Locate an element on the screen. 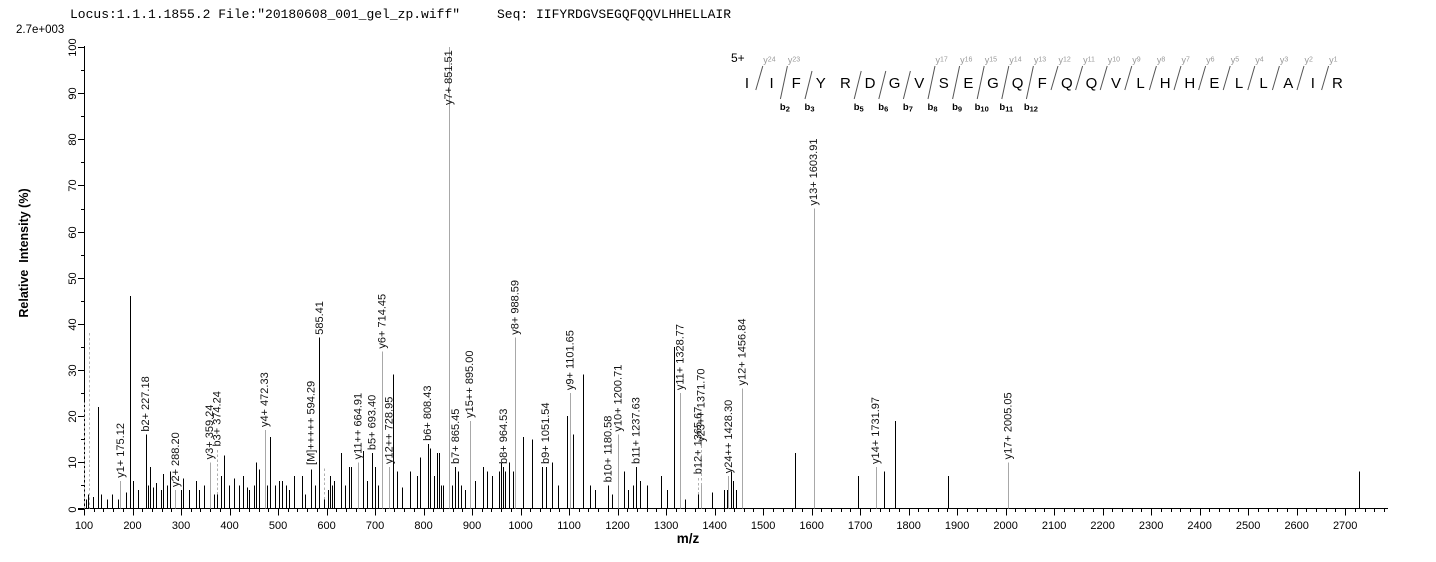 The width and height of the screenshot is (1436, 562). peak-label: b8+ 964.53 is located at coordinates (504, 436).